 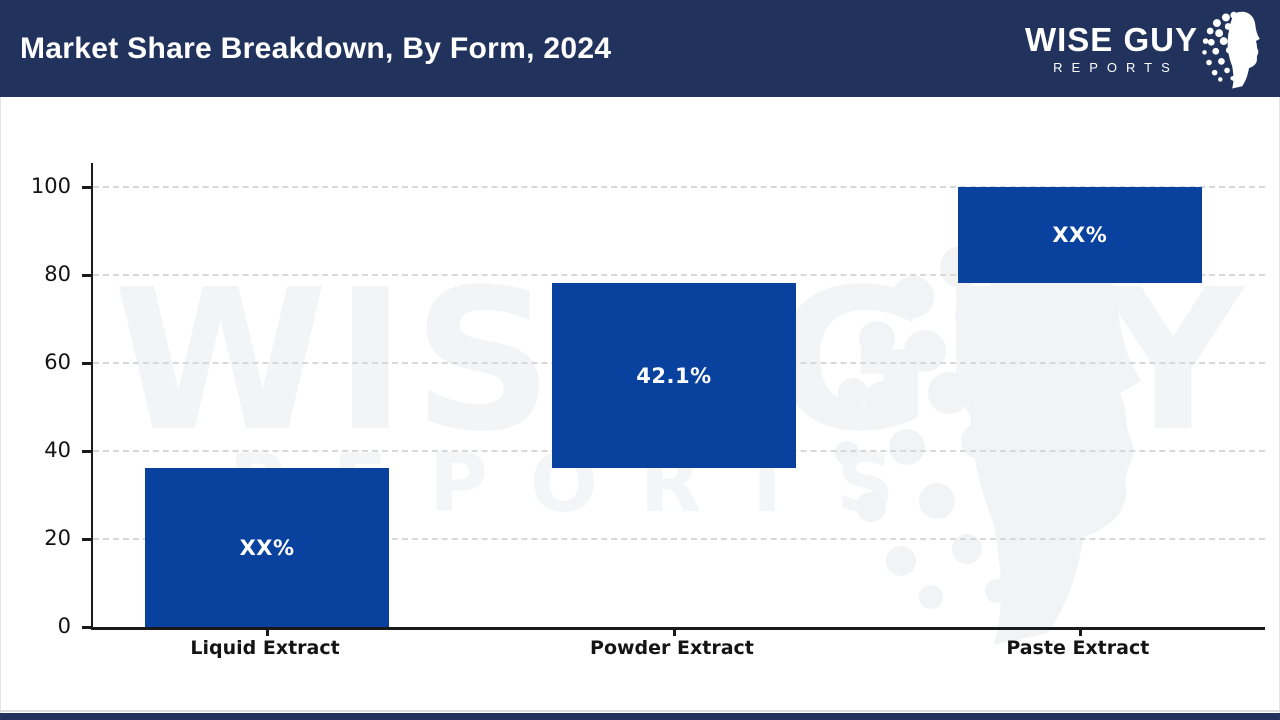 What do you see at coordinates (1078, 648) in the screenshot?
I see `category-label: Paste Extract` at bounding box center [1078, 648].